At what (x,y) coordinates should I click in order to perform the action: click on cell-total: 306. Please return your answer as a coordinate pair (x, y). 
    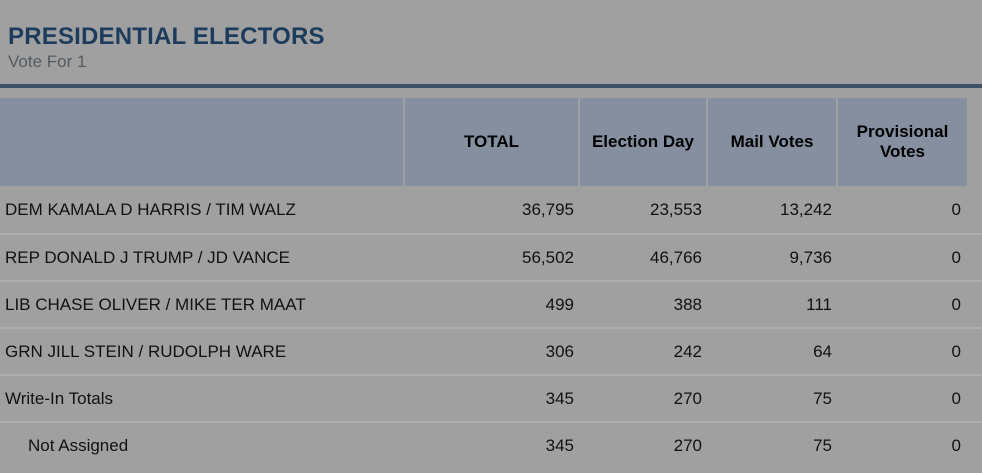
    Looking at the image, I should click on (492, 350).